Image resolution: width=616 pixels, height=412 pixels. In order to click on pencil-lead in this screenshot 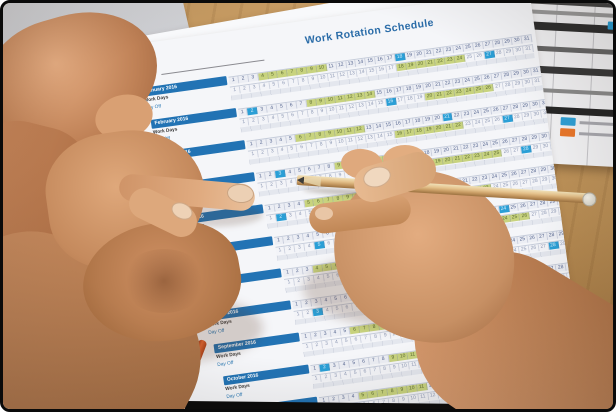, I will do `click(301, 180)`.